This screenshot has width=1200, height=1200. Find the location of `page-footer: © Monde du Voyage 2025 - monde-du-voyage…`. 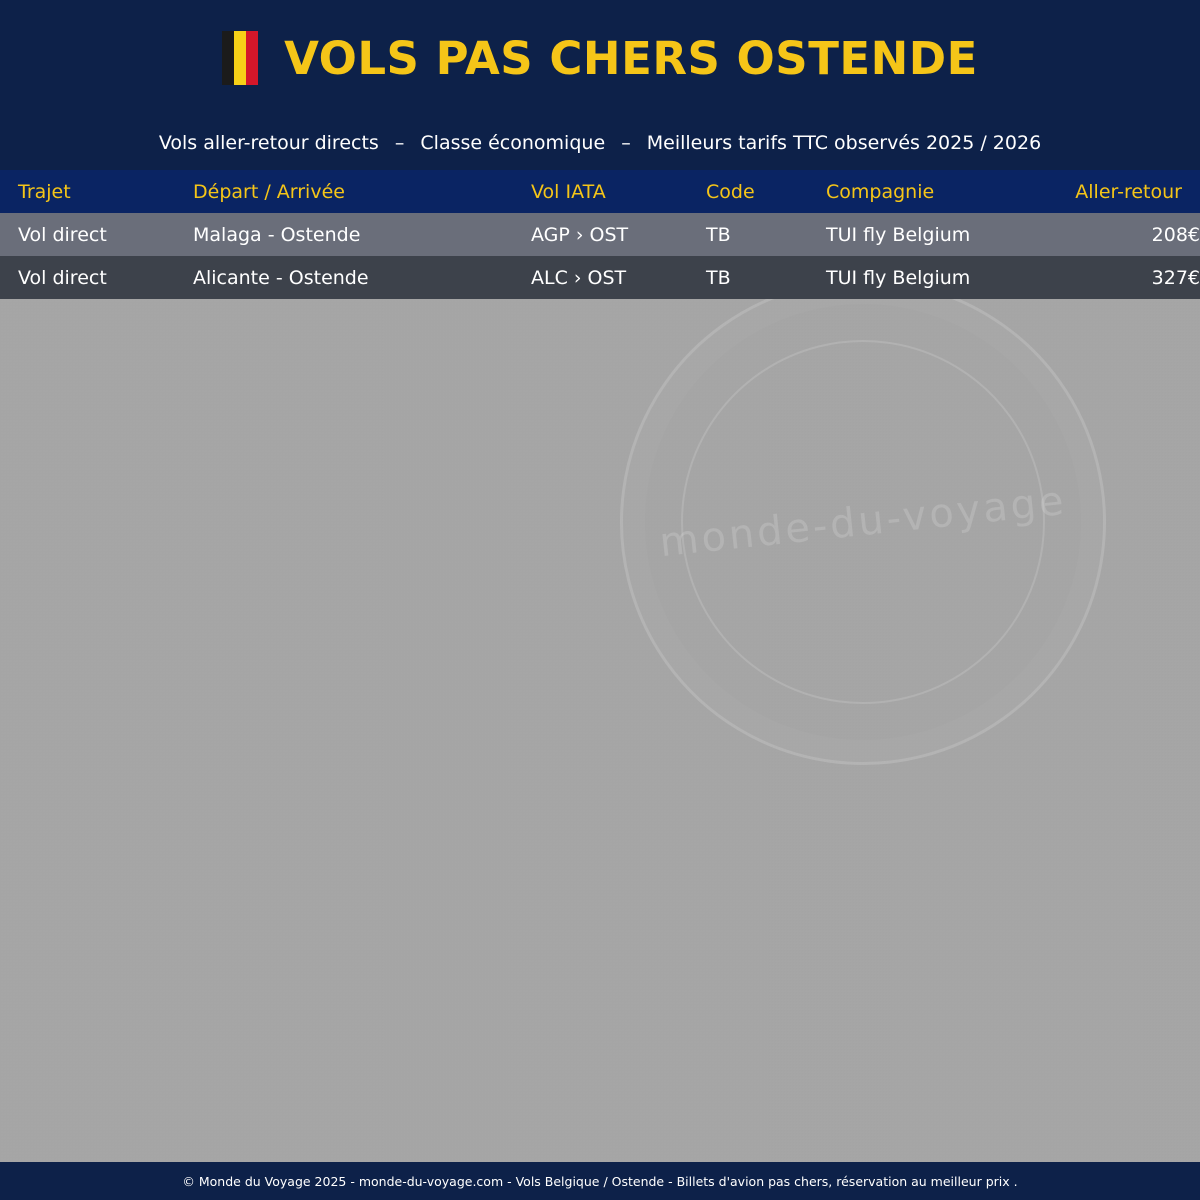

page-footer: © Monde du Voyage 2025 - monde-du-voyage… is located at coordinates (600, 1181).